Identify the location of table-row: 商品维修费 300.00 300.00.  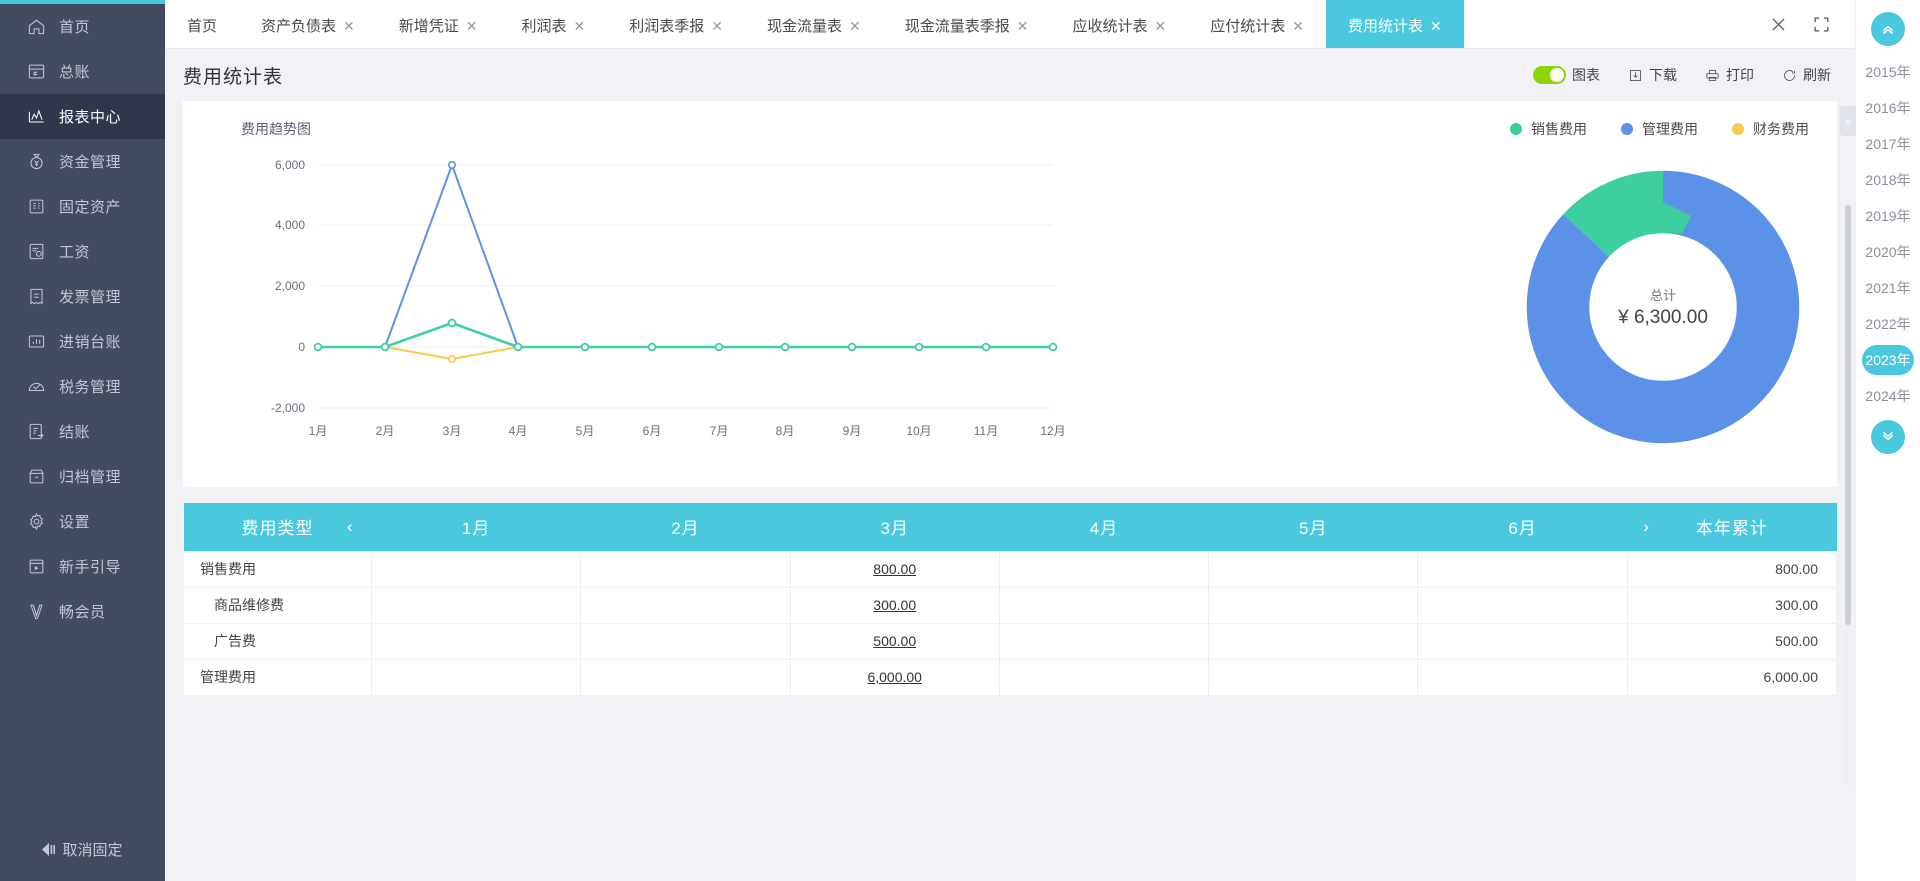
(1010, 605).